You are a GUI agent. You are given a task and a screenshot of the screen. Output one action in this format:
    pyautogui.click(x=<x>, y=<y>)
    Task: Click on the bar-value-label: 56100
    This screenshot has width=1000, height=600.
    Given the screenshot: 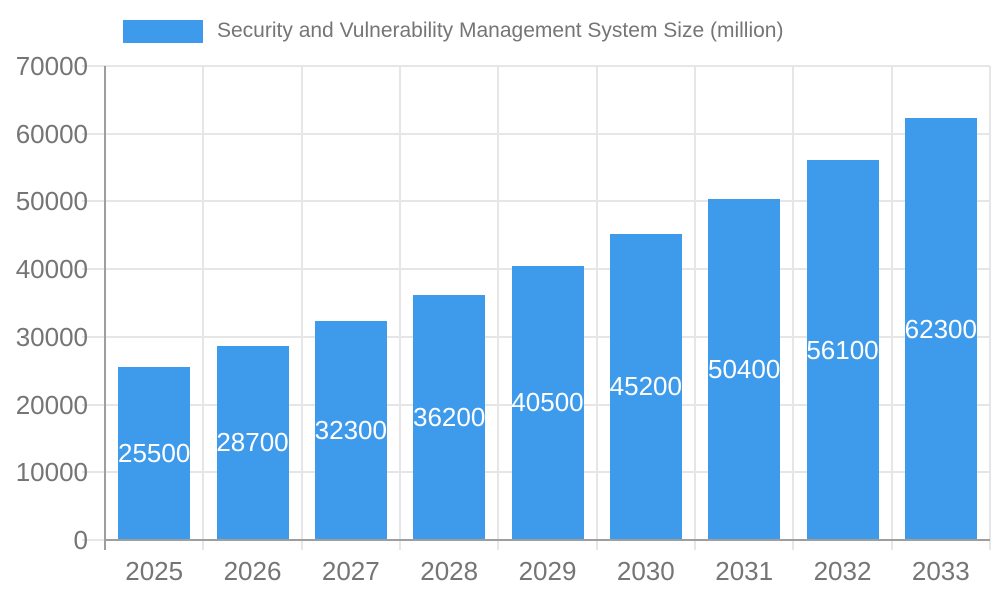 What is the action you would take?
    pyautogui.click(x=842, y=349)
    